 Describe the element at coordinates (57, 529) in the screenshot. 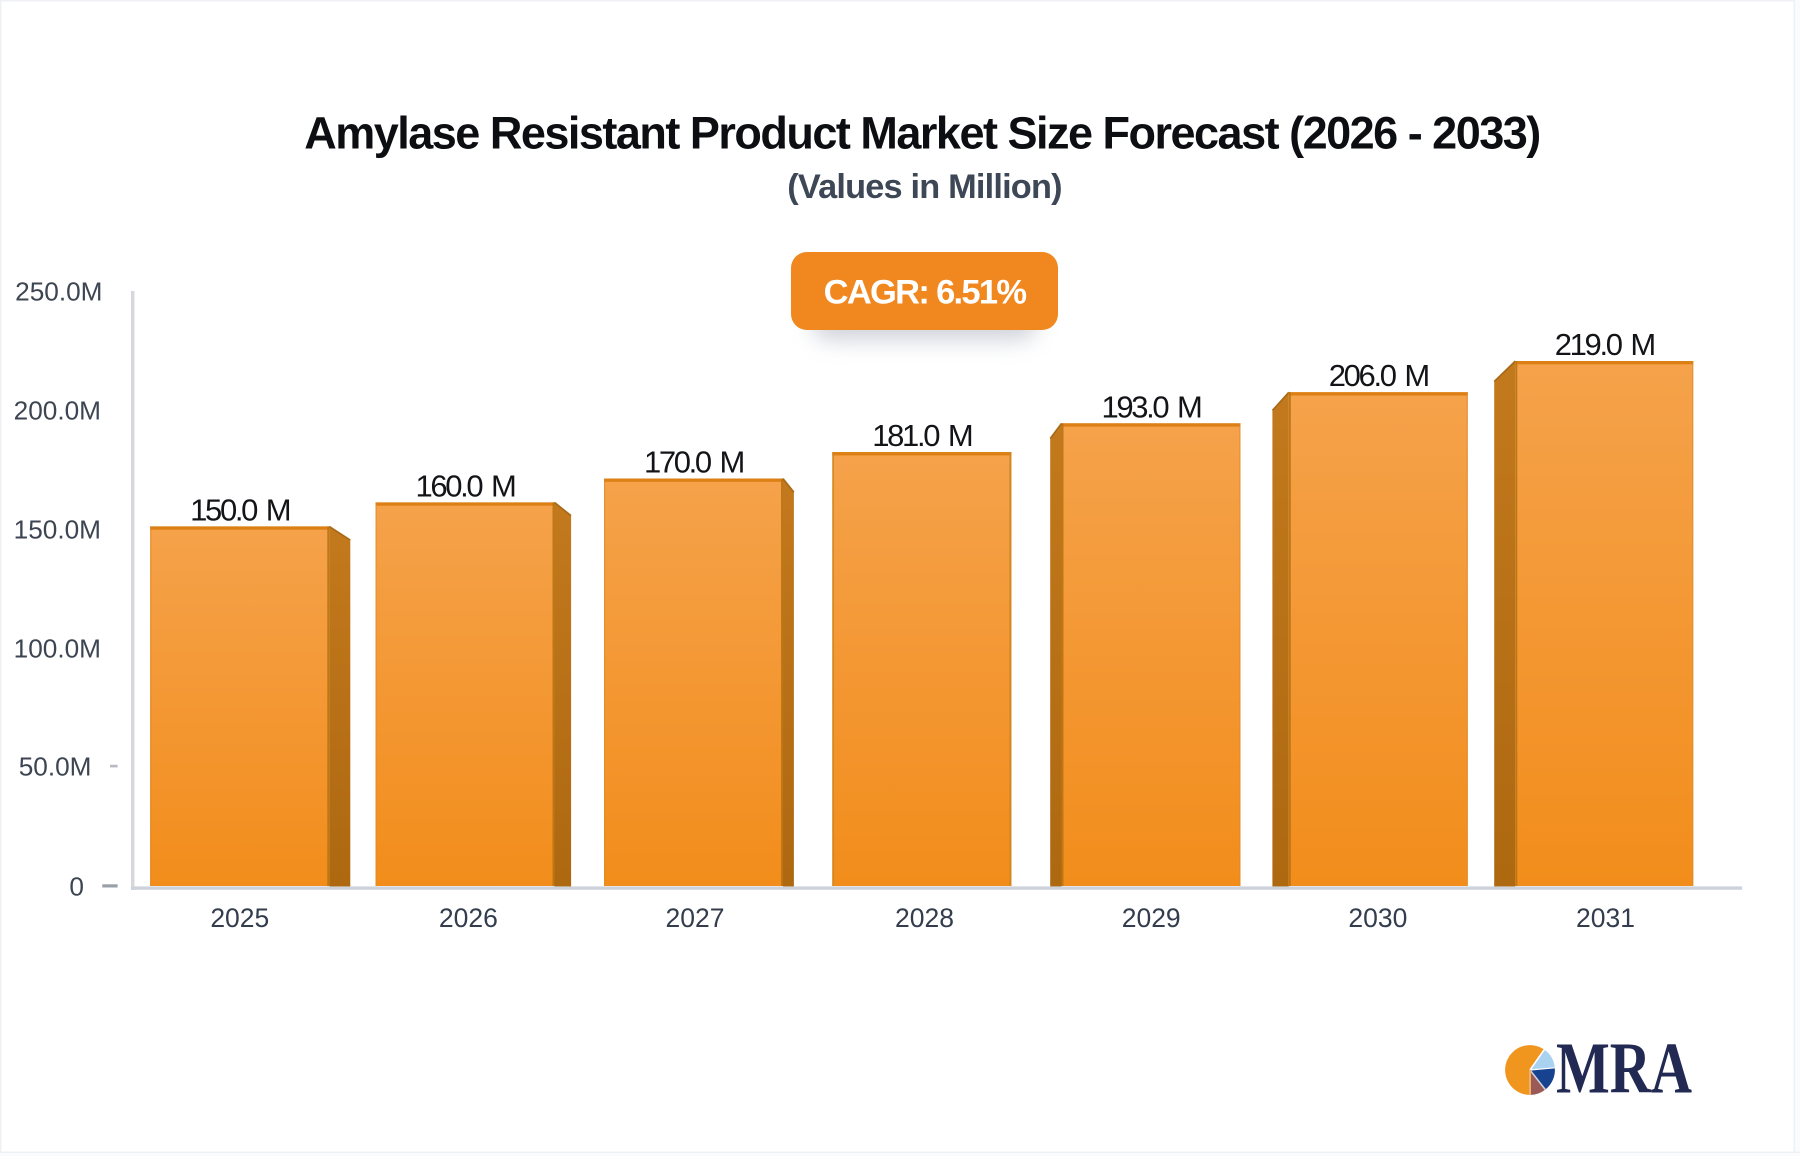

I see `svg-text: 150.0M` at that location.